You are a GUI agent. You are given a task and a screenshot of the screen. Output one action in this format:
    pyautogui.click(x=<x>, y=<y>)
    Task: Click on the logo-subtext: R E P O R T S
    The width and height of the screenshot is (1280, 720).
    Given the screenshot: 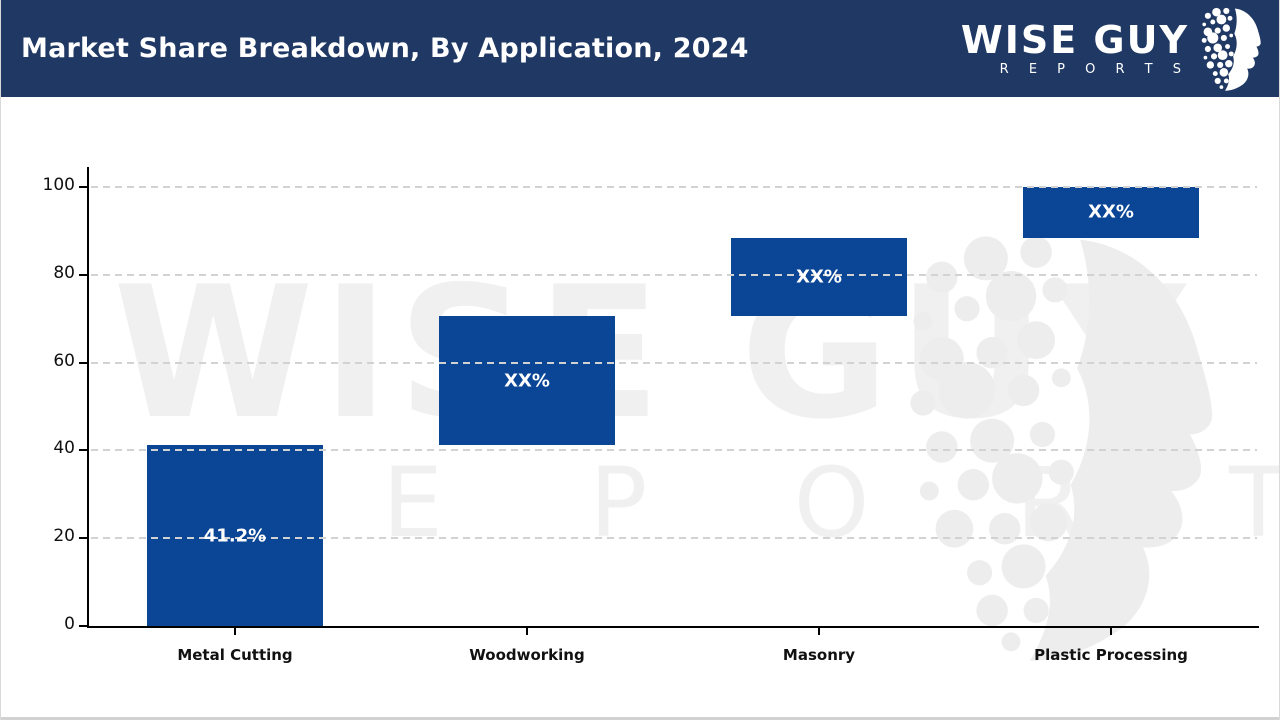 What is the action you would take?
    pyautogui.click(x=1094, y=69)
    